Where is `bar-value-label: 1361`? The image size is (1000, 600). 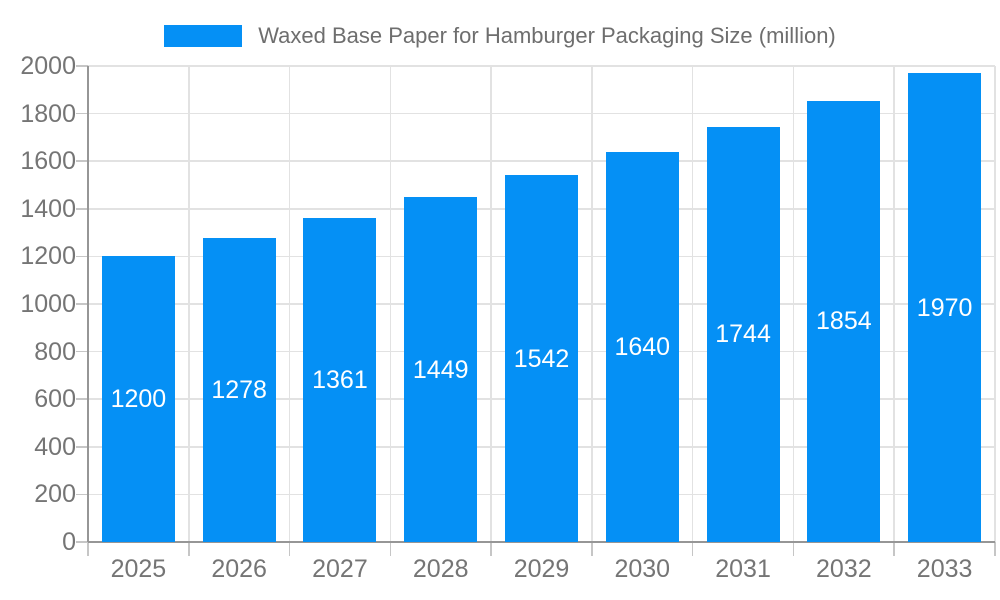
bar-value-label: 1361 is located at coordinates (340, 380).